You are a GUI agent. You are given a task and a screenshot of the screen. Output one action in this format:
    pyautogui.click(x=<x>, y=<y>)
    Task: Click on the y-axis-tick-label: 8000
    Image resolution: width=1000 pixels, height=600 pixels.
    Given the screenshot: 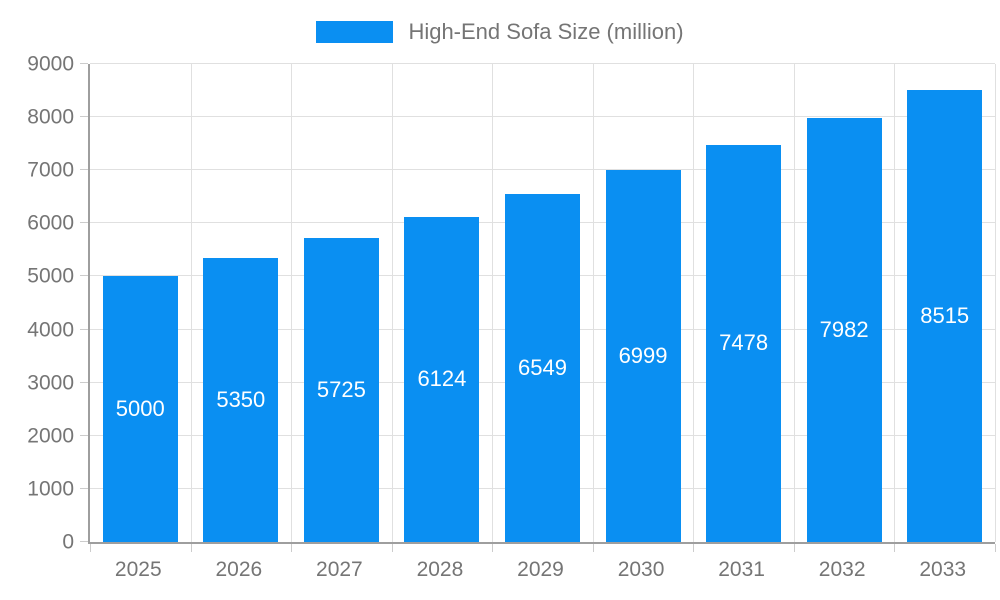 What is the action you would take?
    pyautogui.click(x=50, y=117)
    